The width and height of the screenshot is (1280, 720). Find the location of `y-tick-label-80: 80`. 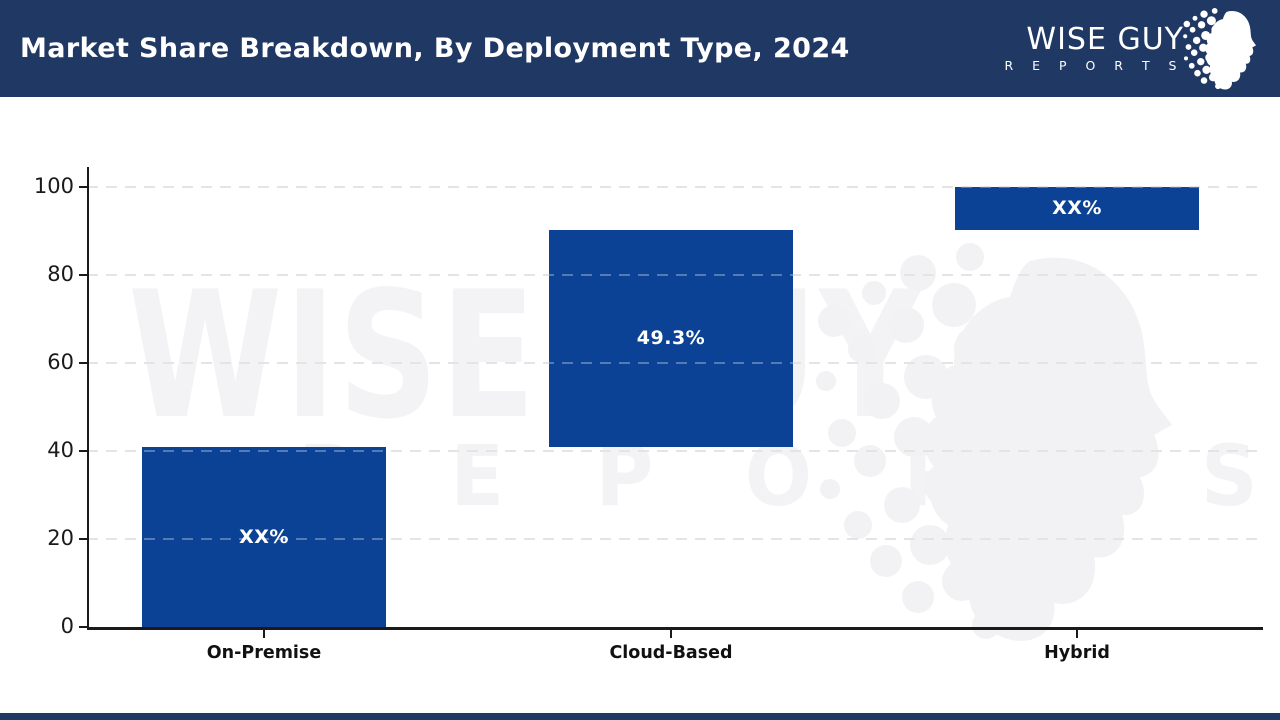

y-tick-label-80: 80 is located at coordinates (60, 274).